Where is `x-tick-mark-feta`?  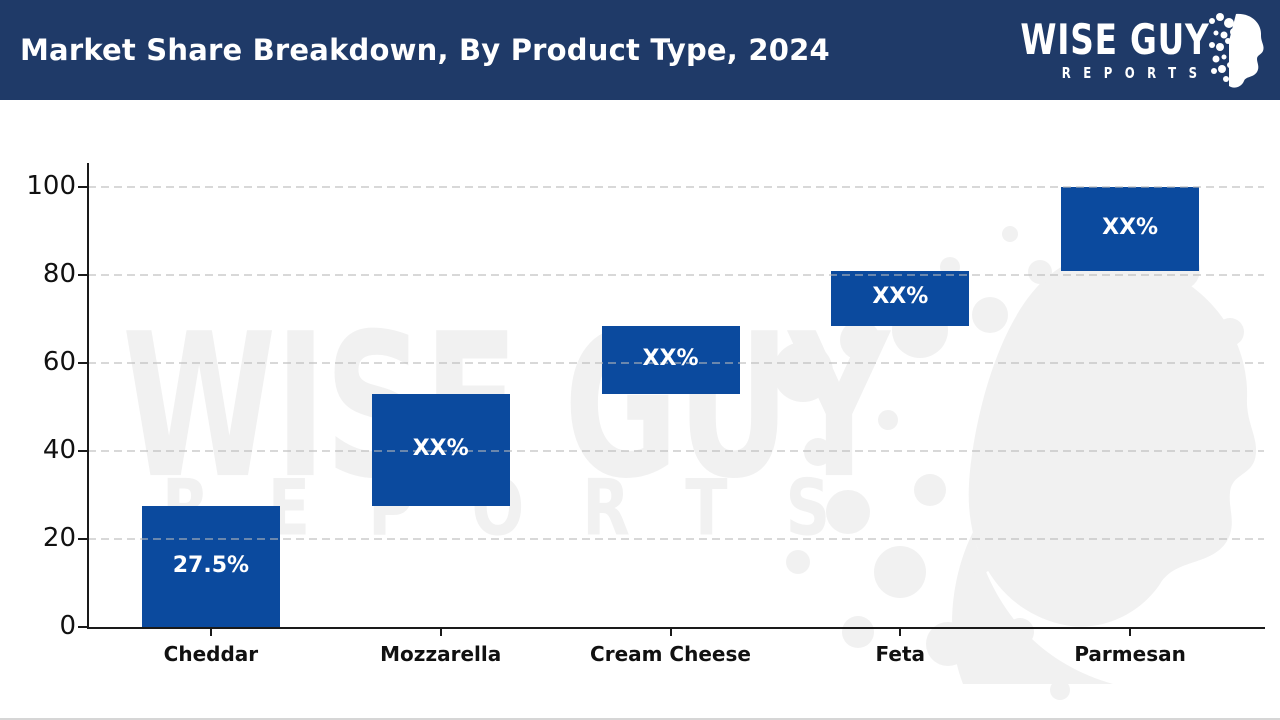
x-tick-mark-feta is located at coordinates (900, 632).